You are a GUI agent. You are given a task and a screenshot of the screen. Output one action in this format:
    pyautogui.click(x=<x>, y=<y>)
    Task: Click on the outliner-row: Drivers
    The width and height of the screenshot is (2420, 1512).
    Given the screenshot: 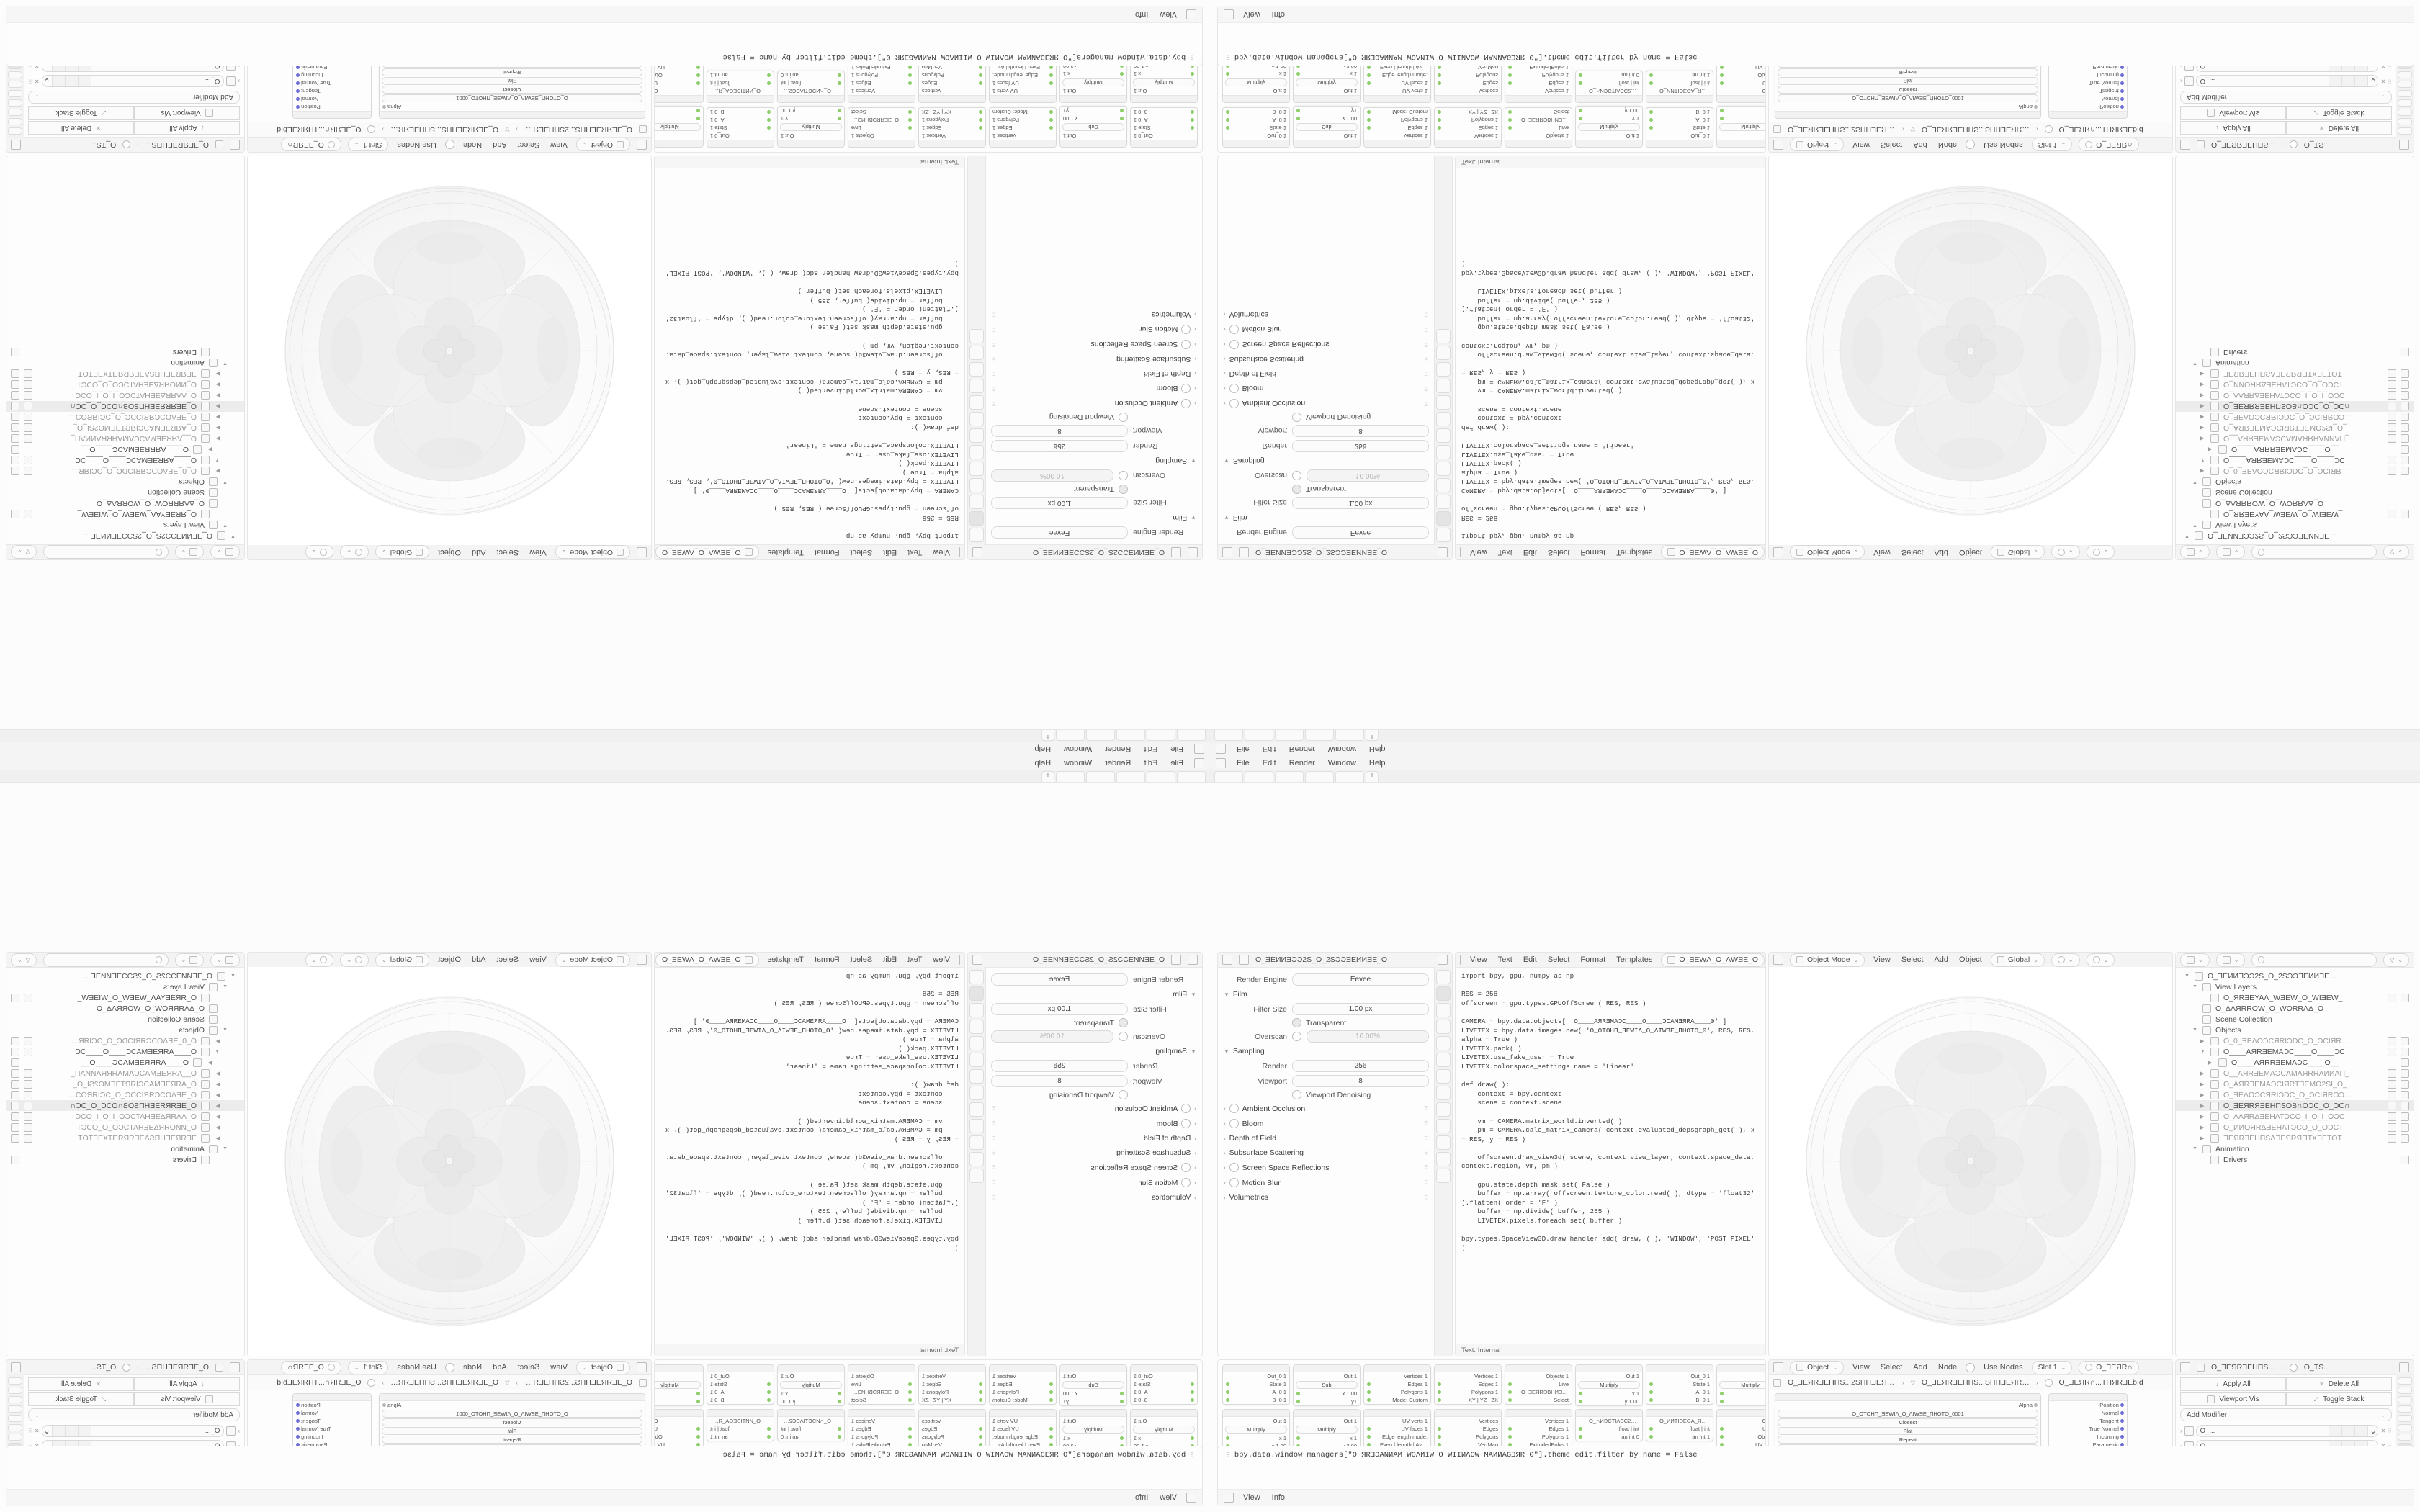 What is the action you would take?
    pyautogui.click(x=125, y=1159)
    